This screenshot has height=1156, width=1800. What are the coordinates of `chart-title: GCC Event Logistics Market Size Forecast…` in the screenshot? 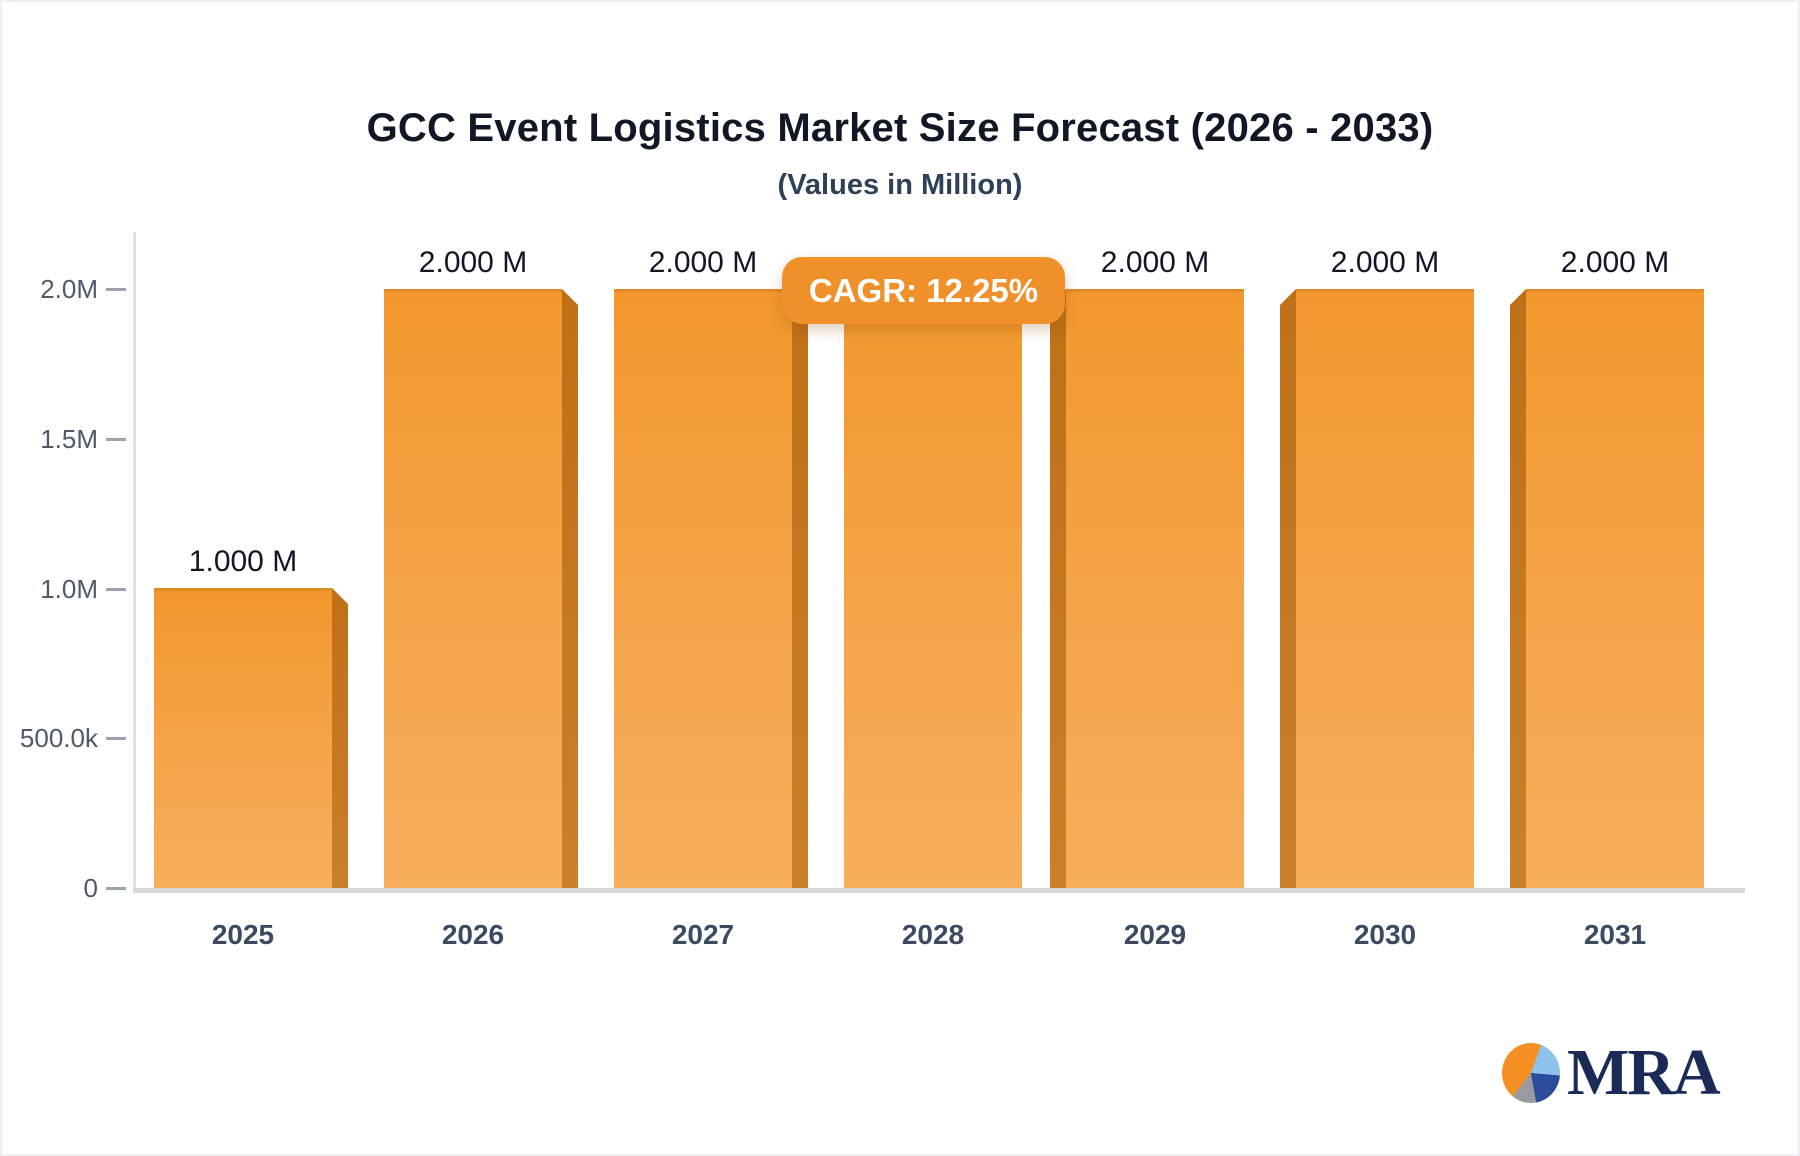 It's located at (900, 128).